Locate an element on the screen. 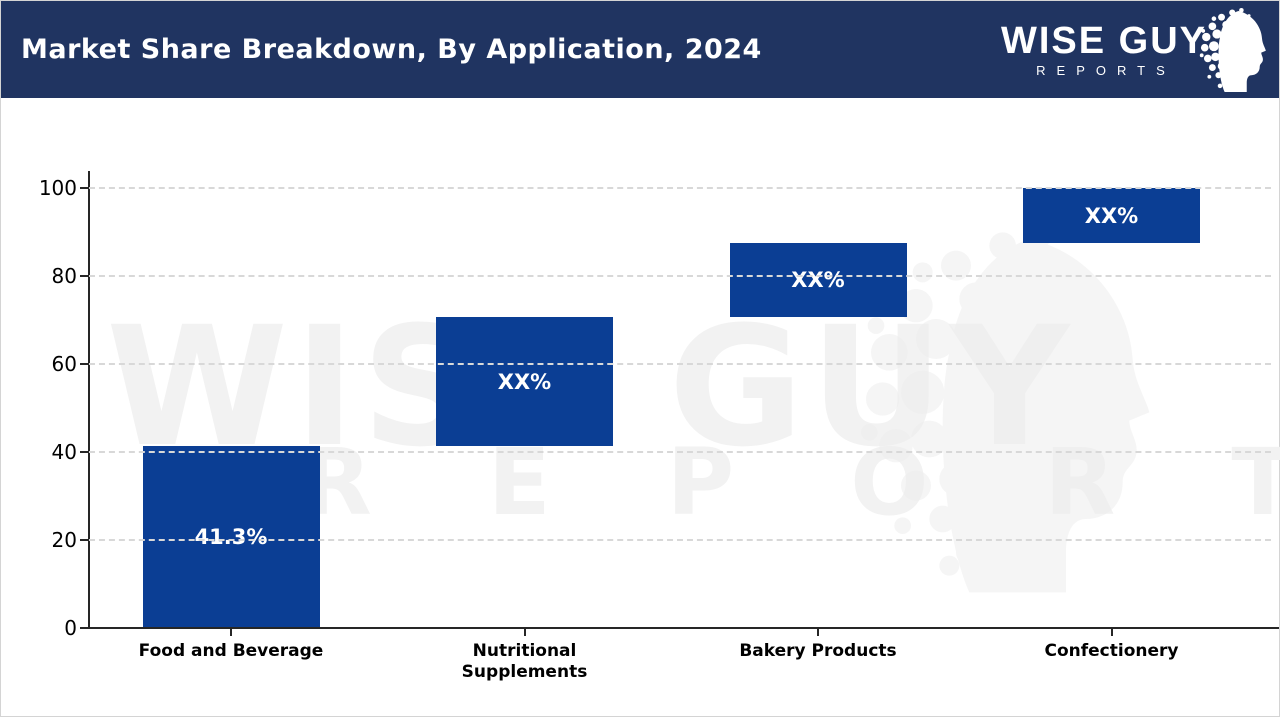  x-axis-category-label: Confectionery is located at coordinates (1111, 651).